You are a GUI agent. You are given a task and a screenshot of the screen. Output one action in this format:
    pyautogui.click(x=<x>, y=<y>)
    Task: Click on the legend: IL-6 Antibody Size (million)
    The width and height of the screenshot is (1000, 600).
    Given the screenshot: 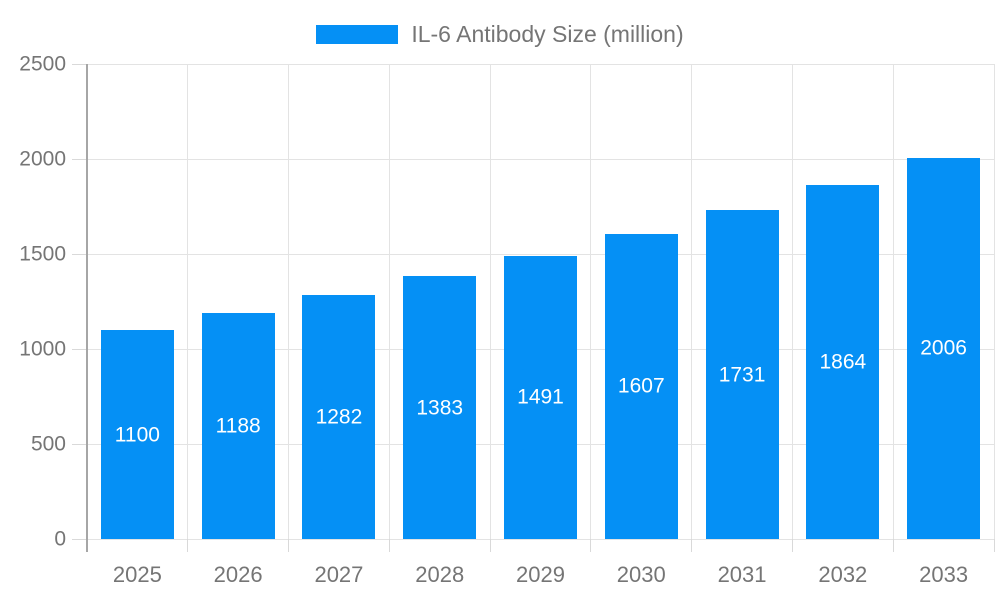 What is the action you would take?
    pyautogui.click(x=500, y=34)
    